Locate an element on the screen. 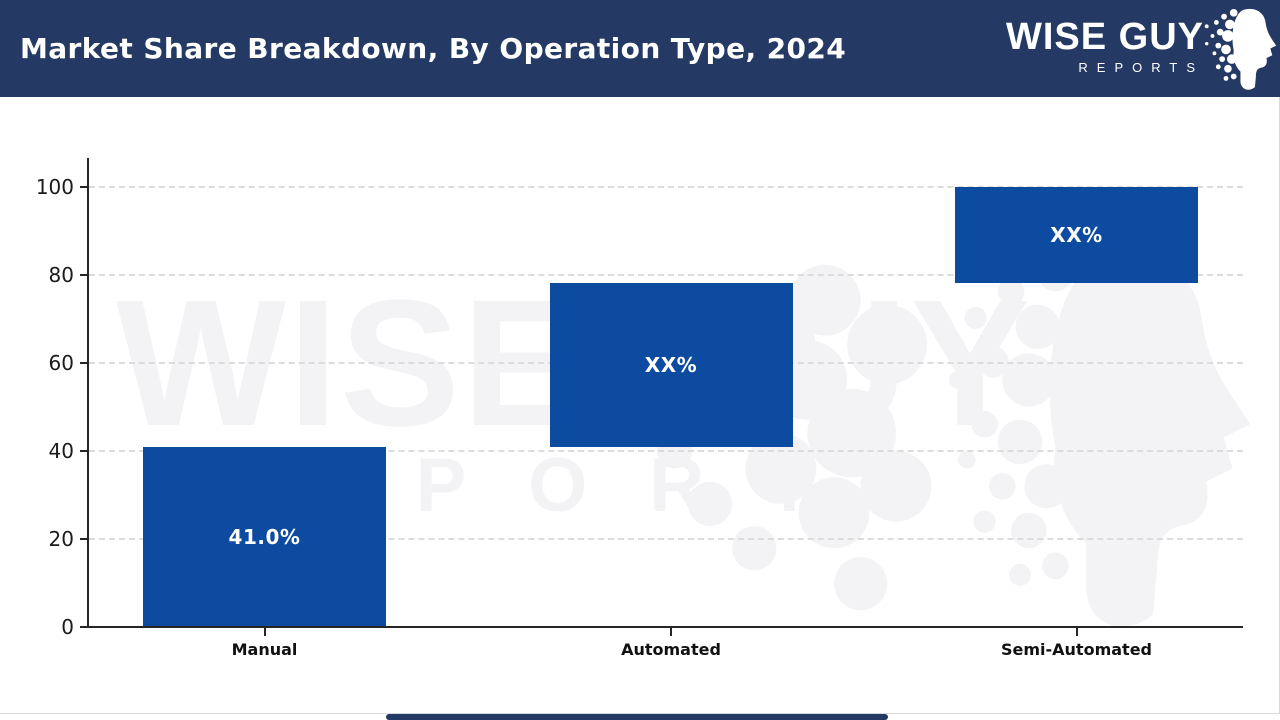  y-tick-label: 40 is located at coordinates (61, 451).